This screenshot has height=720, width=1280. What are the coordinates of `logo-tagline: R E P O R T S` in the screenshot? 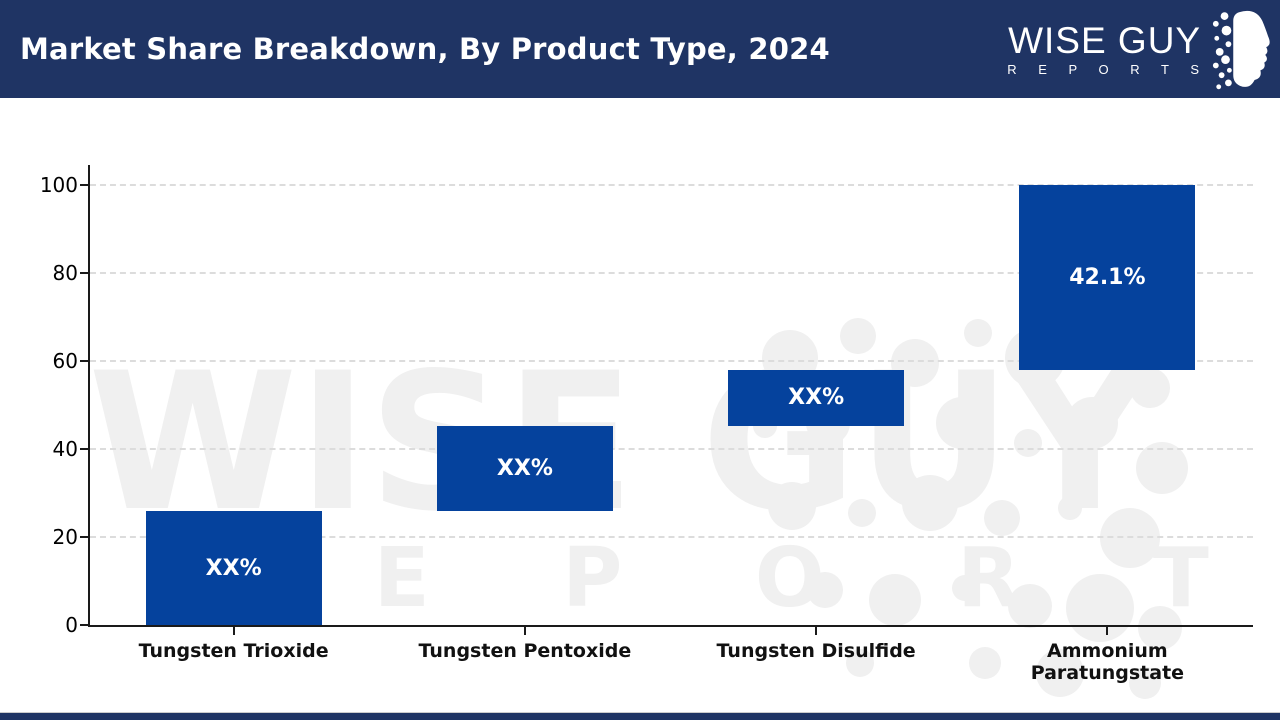 It's located at (1107, 70).